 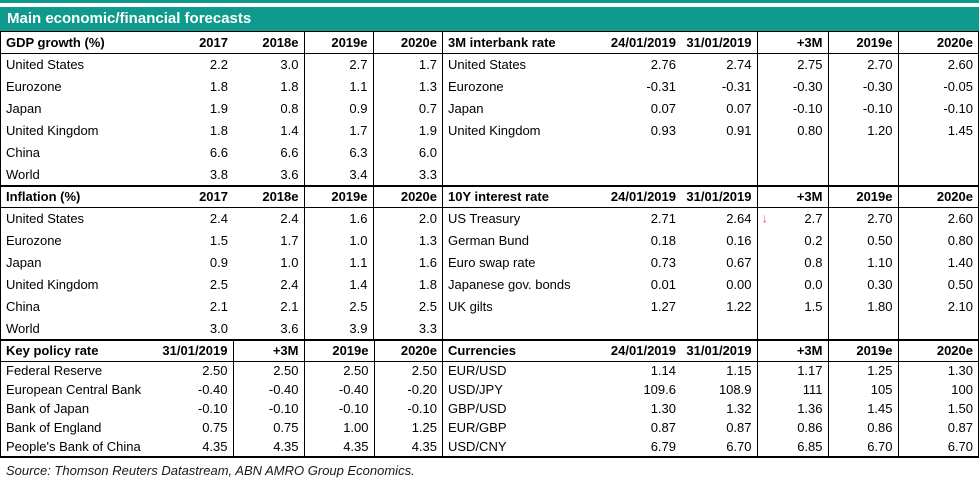 I want to click on column-header: 31/01/2019, so click(x=187, y=351).